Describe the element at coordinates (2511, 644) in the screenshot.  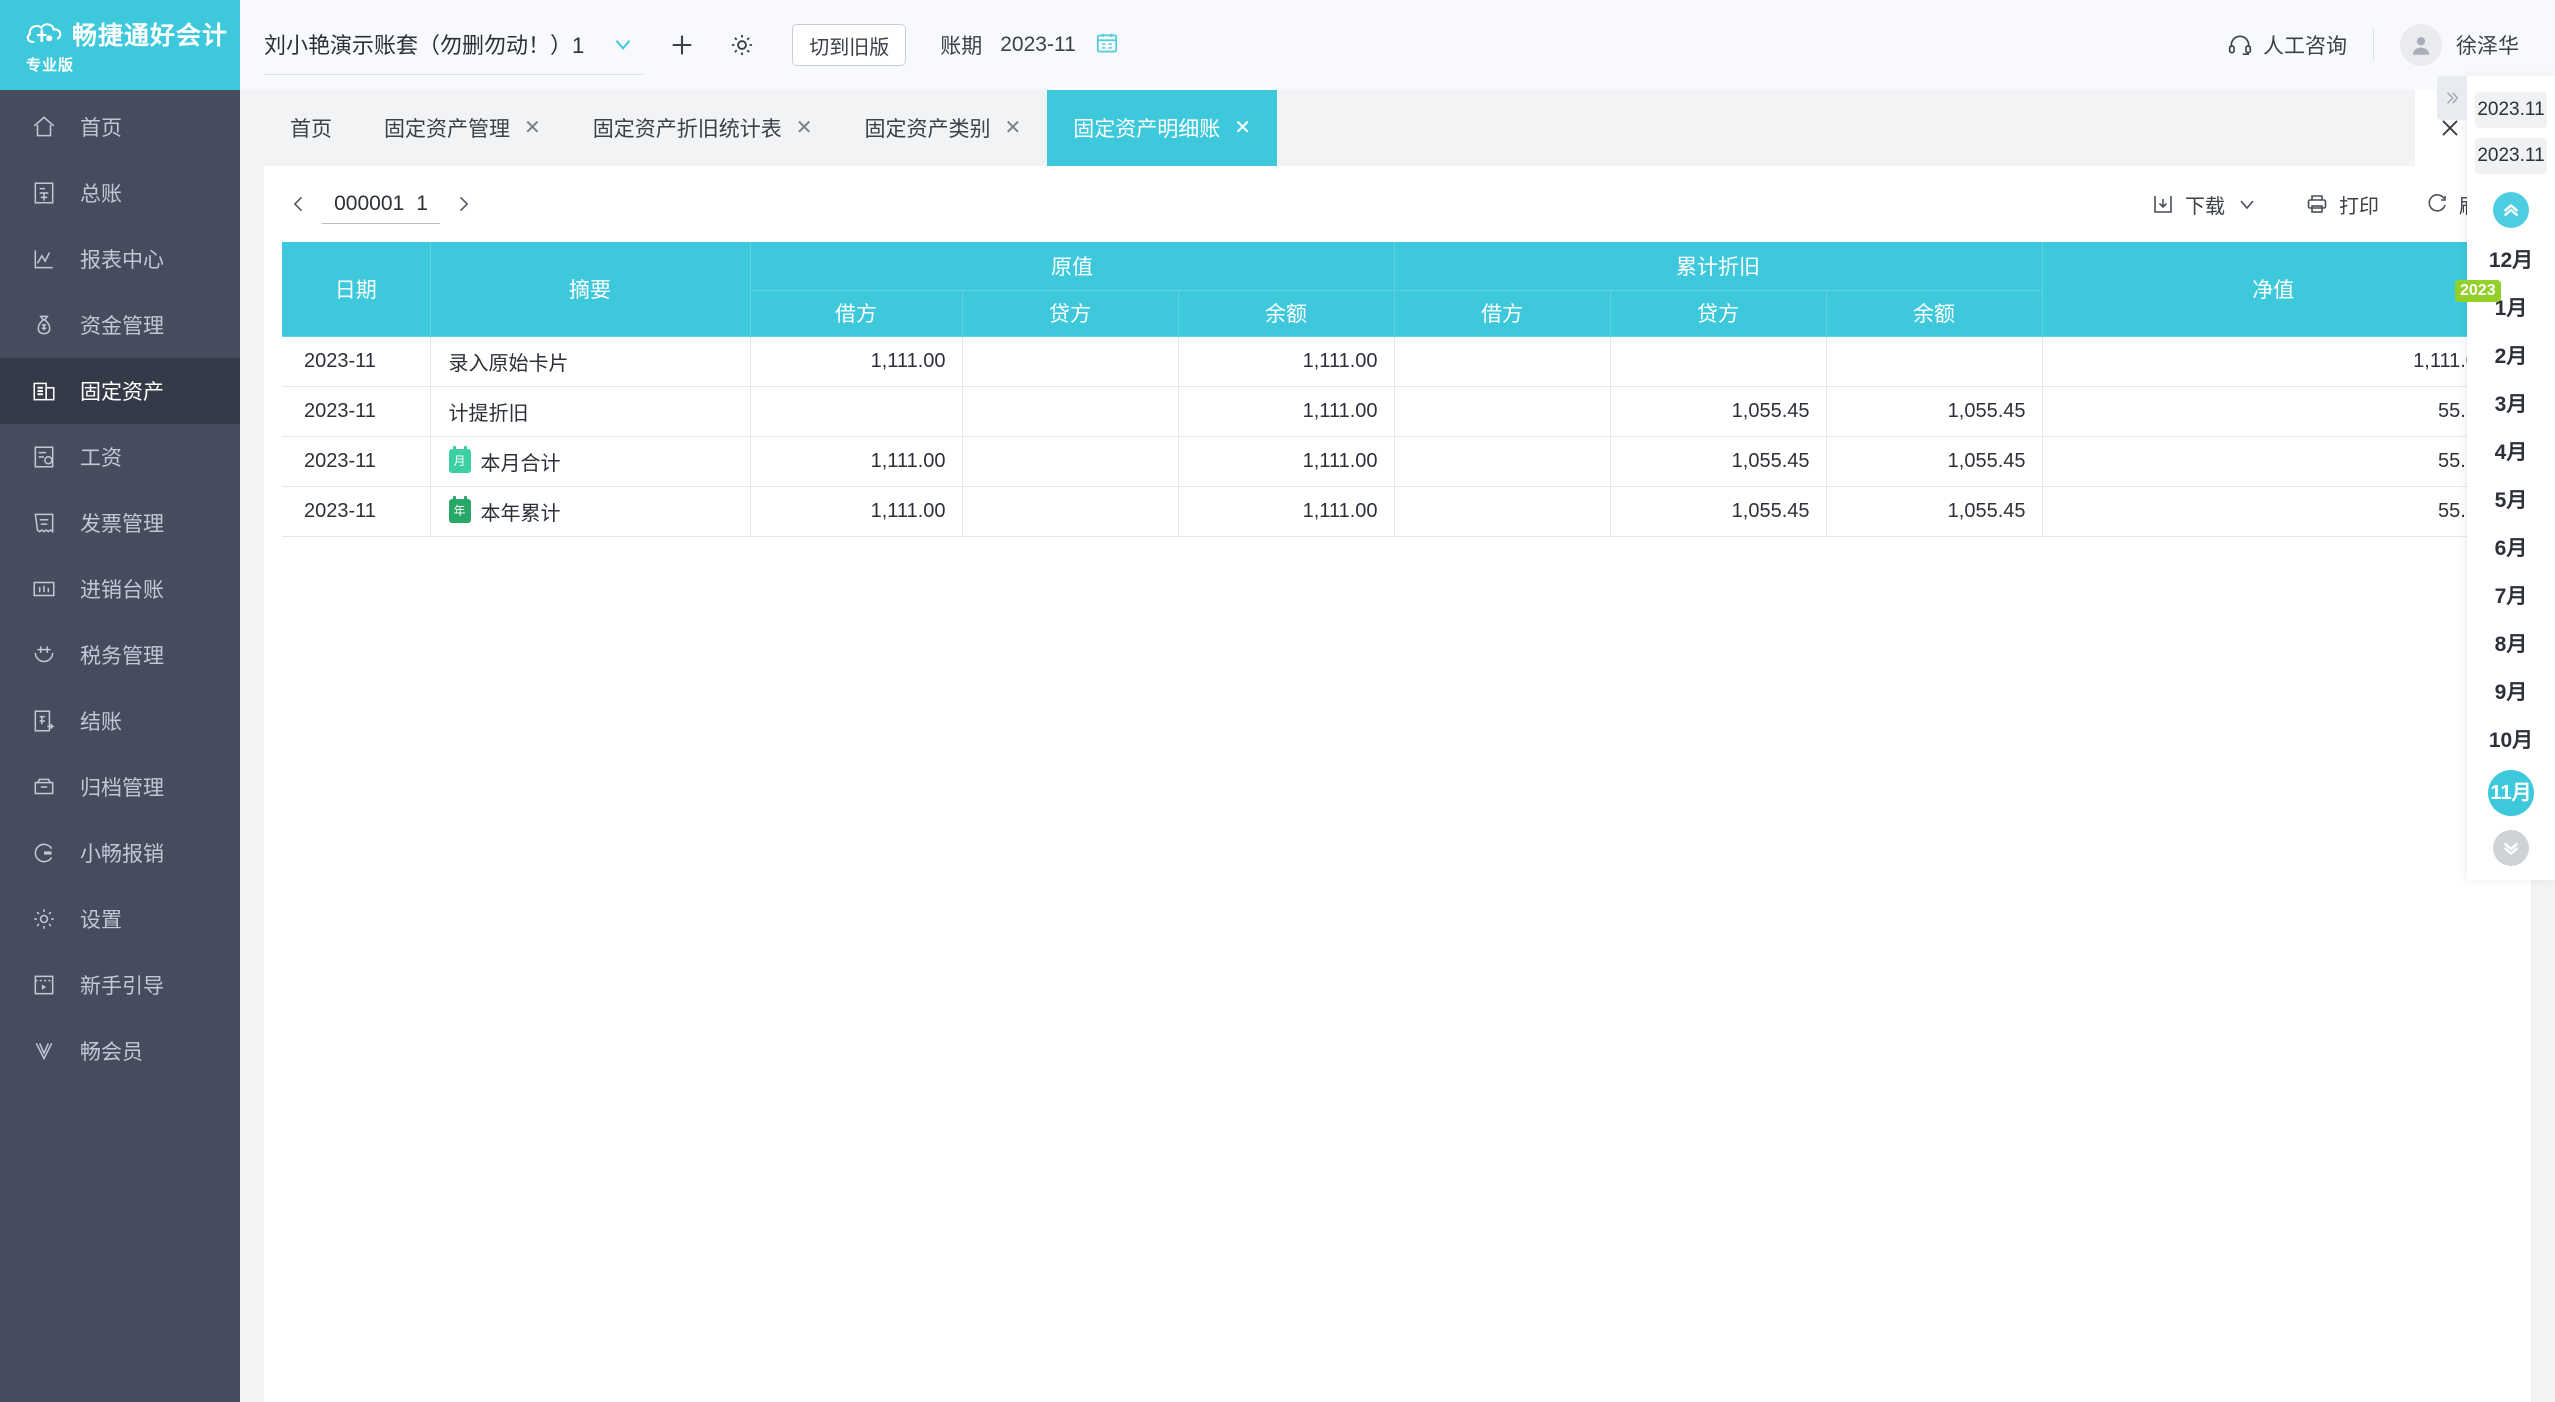
I see `month-item-8: 8月` at that location.